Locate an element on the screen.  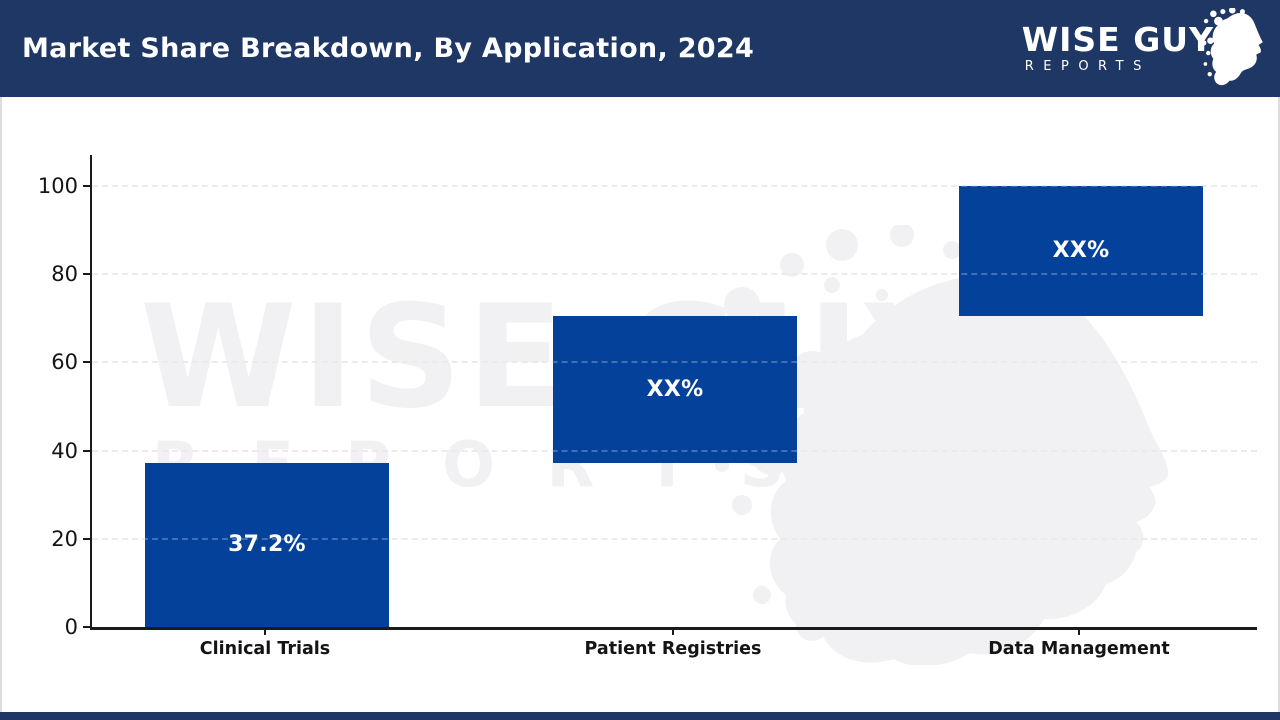
bar-data-management: XX% is located at coordinates (1081, 251).